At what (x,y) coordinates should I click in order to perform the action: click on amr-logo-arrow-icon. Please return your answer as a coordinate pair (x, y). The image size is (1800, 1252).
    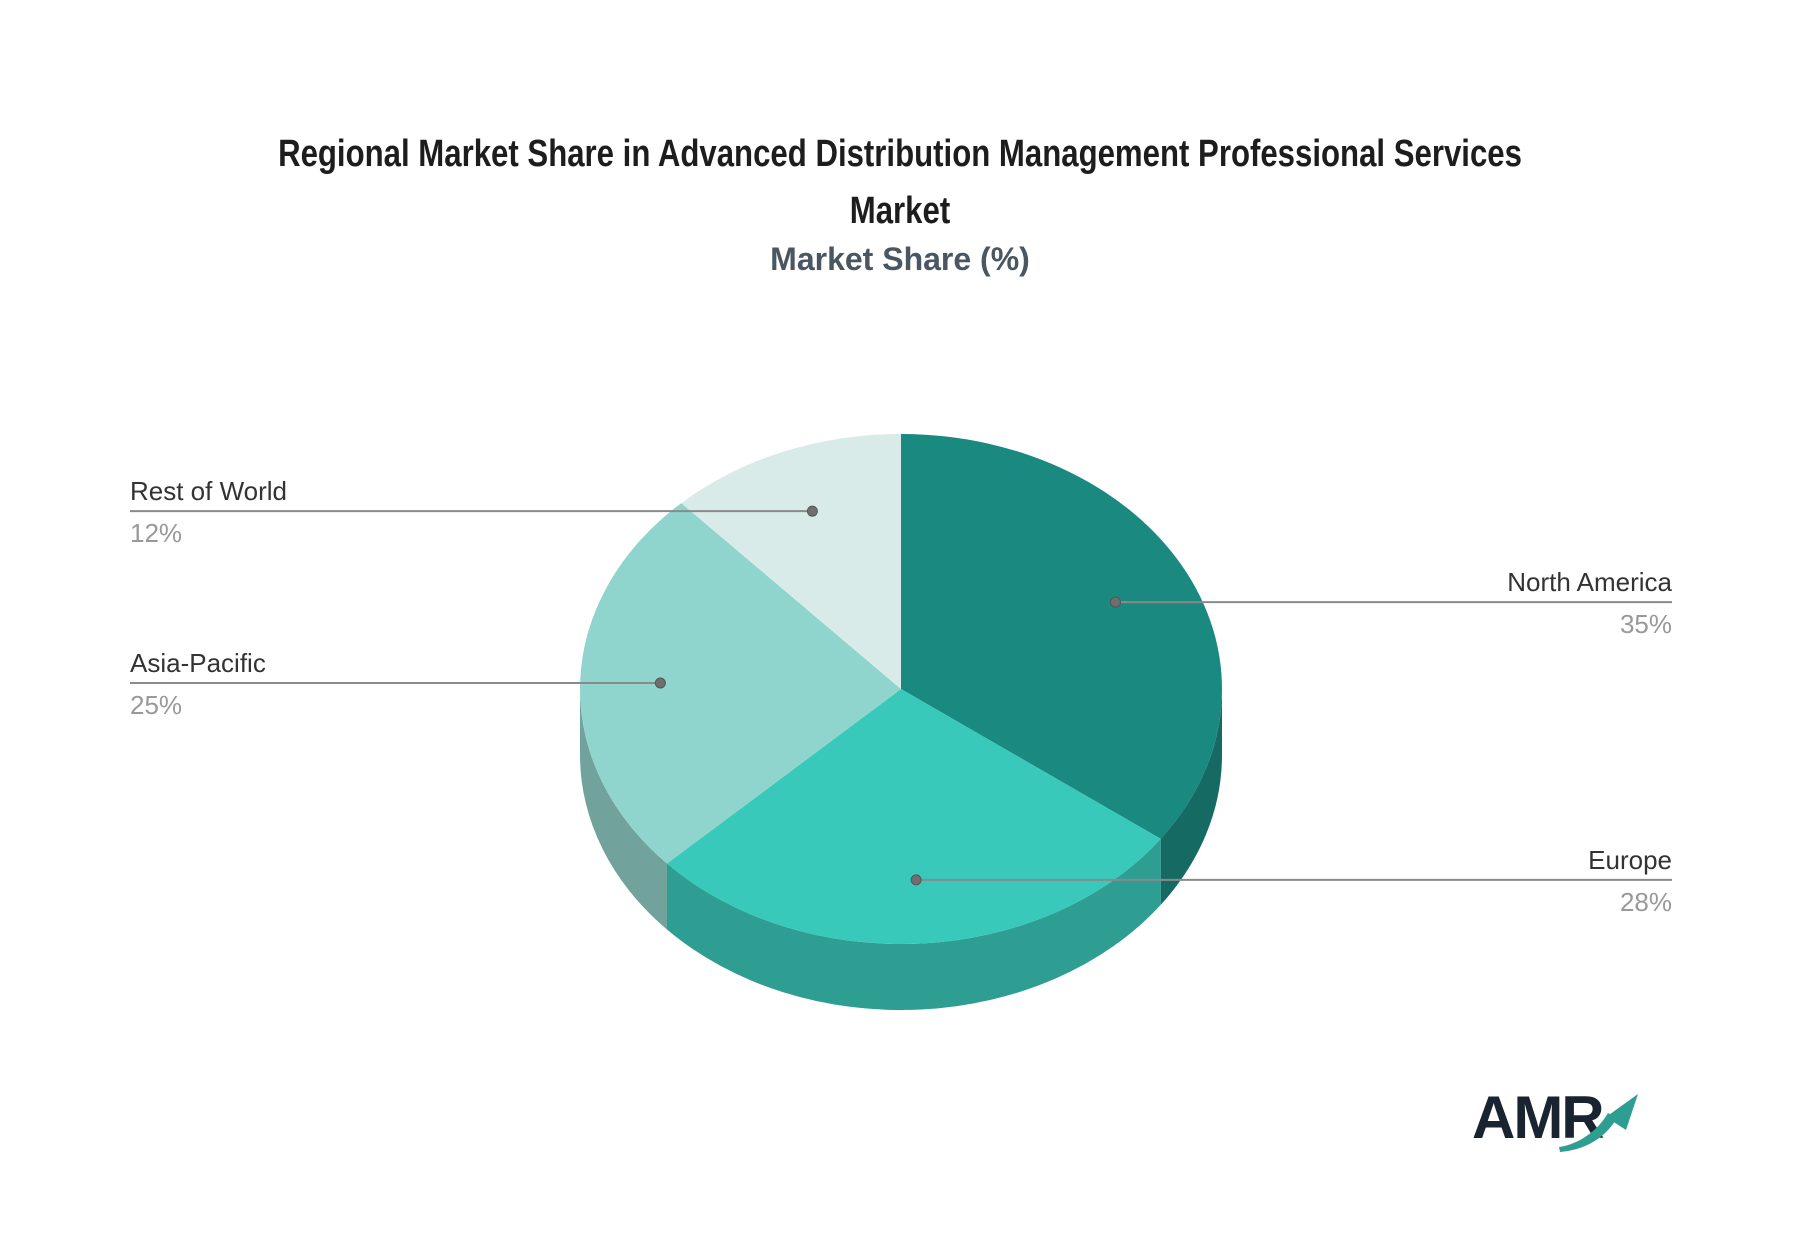
    Looking at the image, I should click on (1598, 1123).